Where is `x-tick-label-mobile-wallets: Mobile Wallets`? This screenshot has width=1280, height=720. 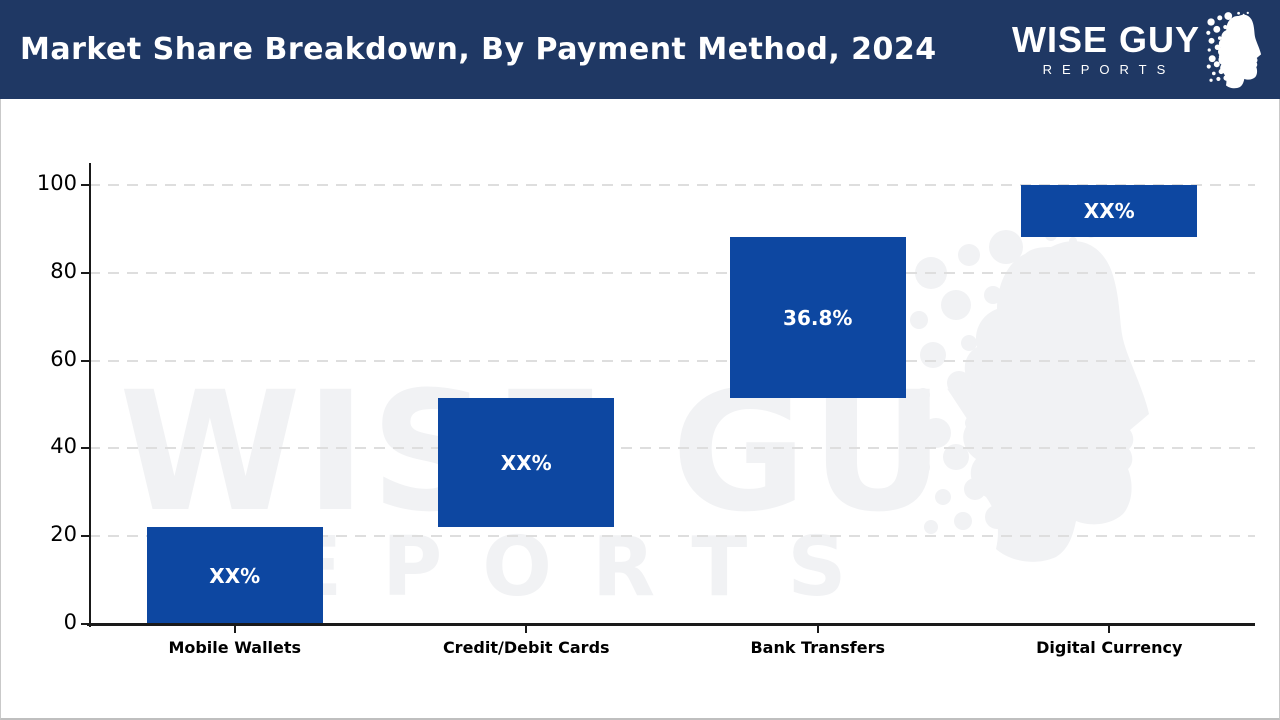
x-tick-label-mobile-wallets: Mobile Wallets is located at coordinates (235, 647).